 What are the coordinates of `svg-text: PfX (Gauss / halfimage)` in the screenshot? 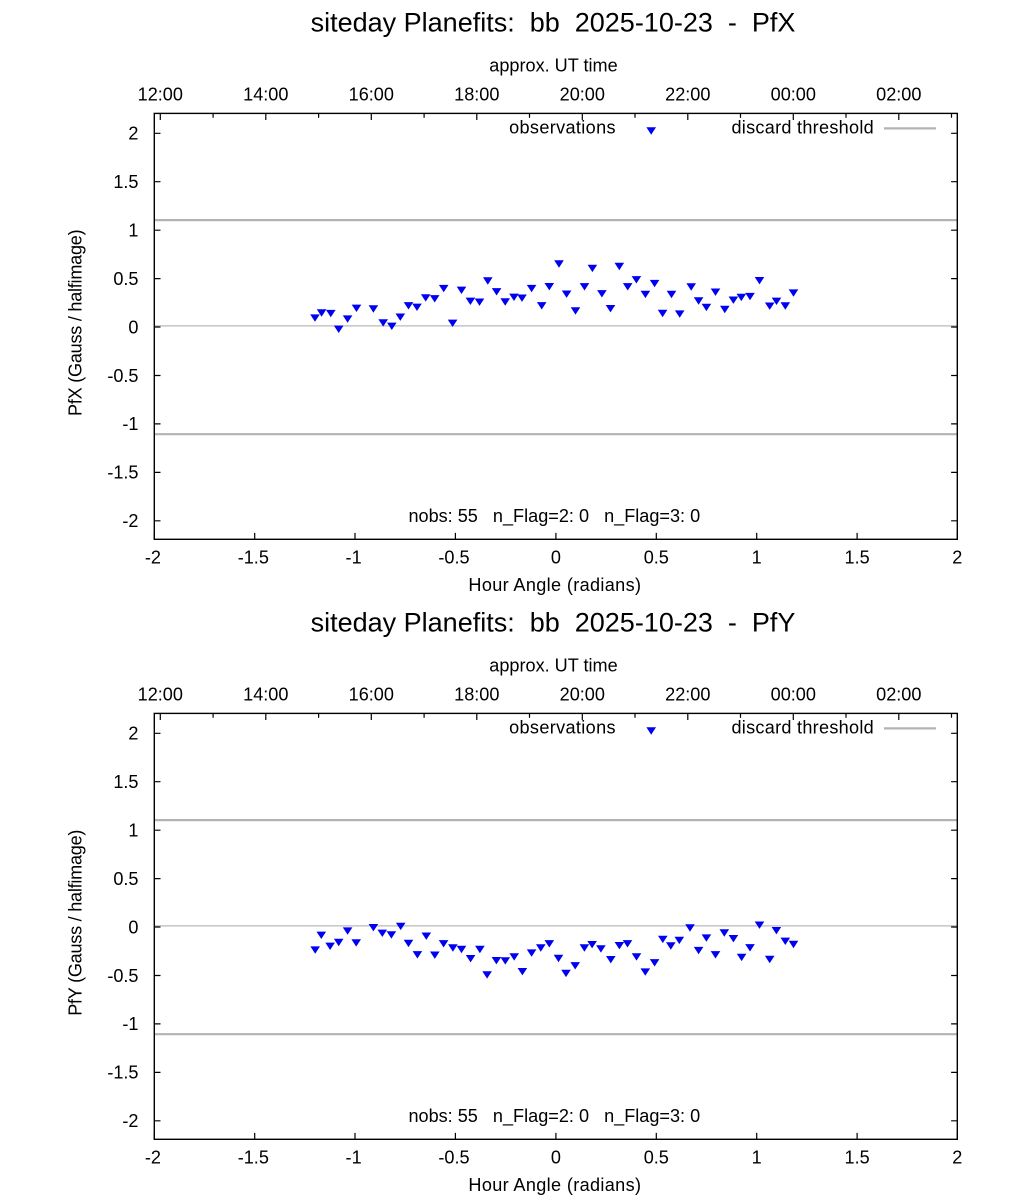 It's located at (76, 323).